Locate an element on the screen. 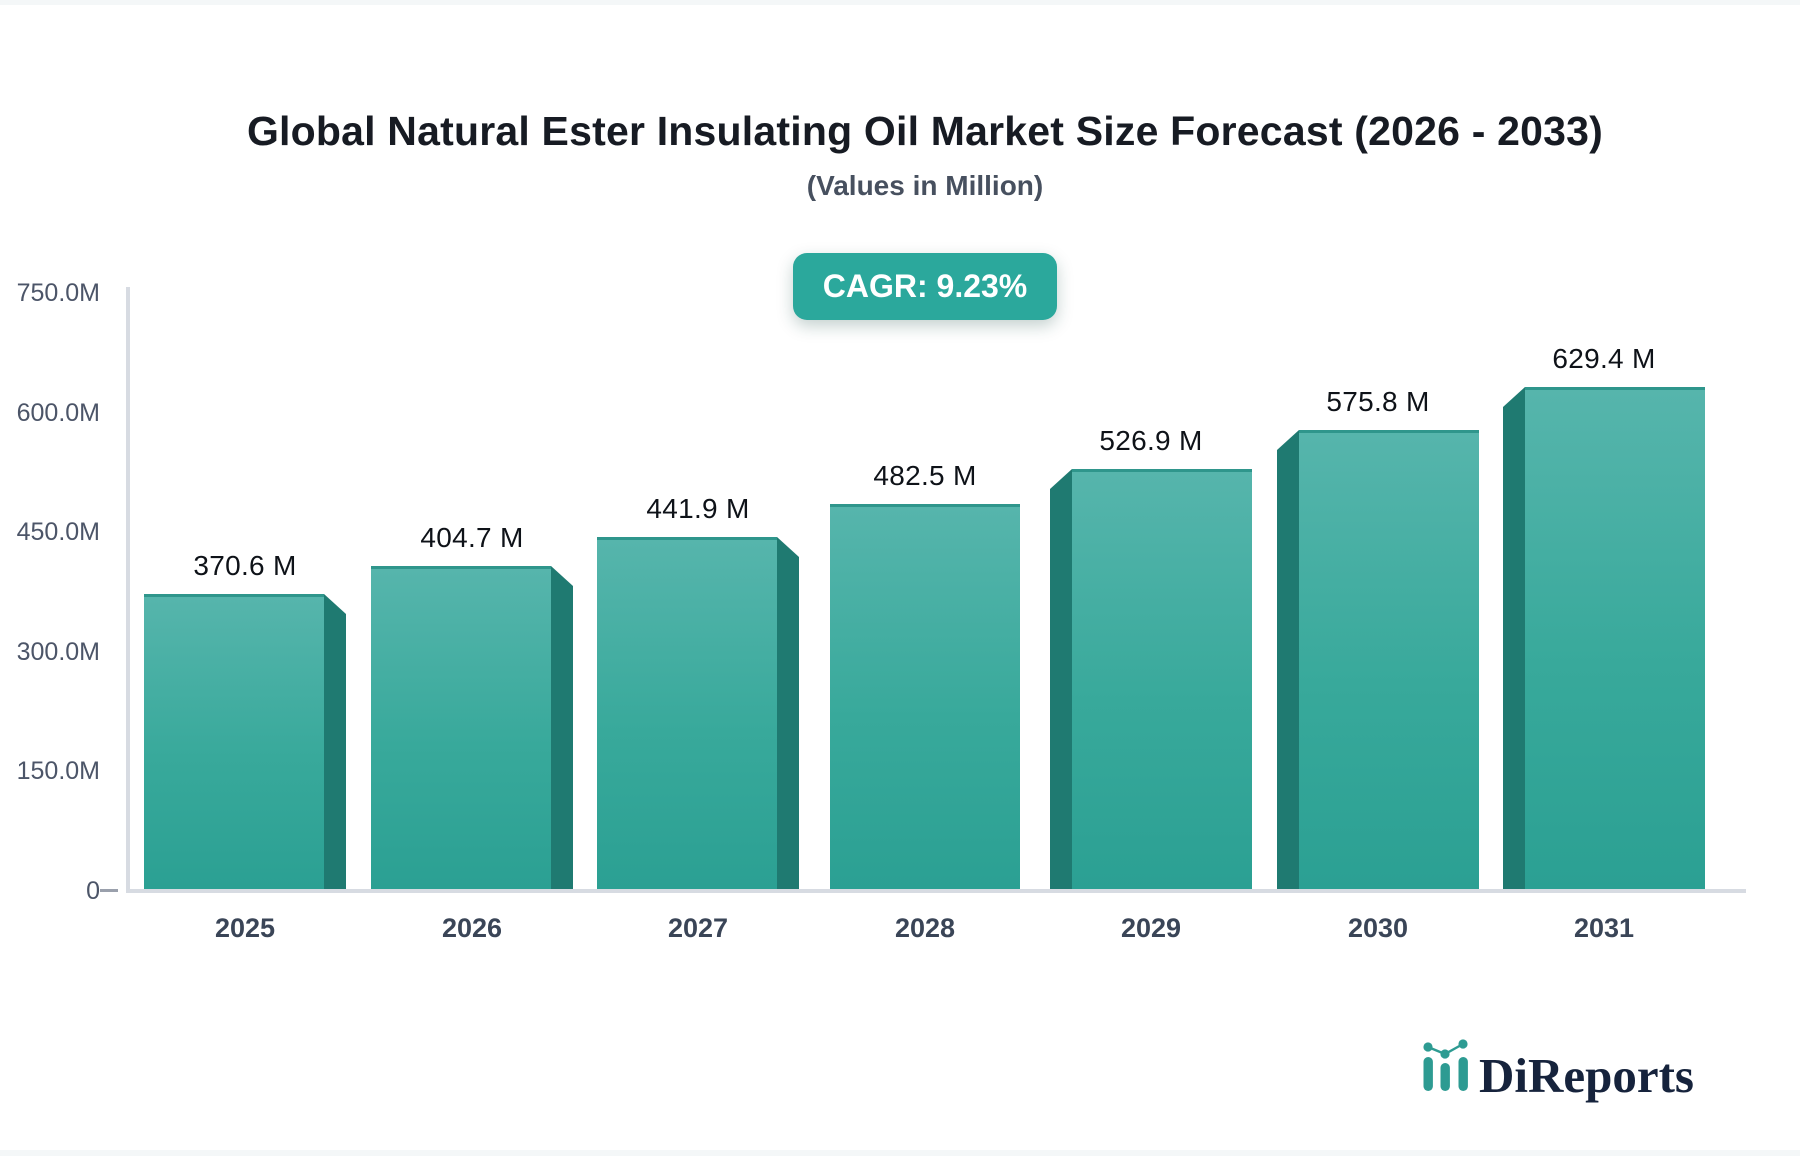  bar-value-label: 629.4 M is located at coordinates (1604, 358).